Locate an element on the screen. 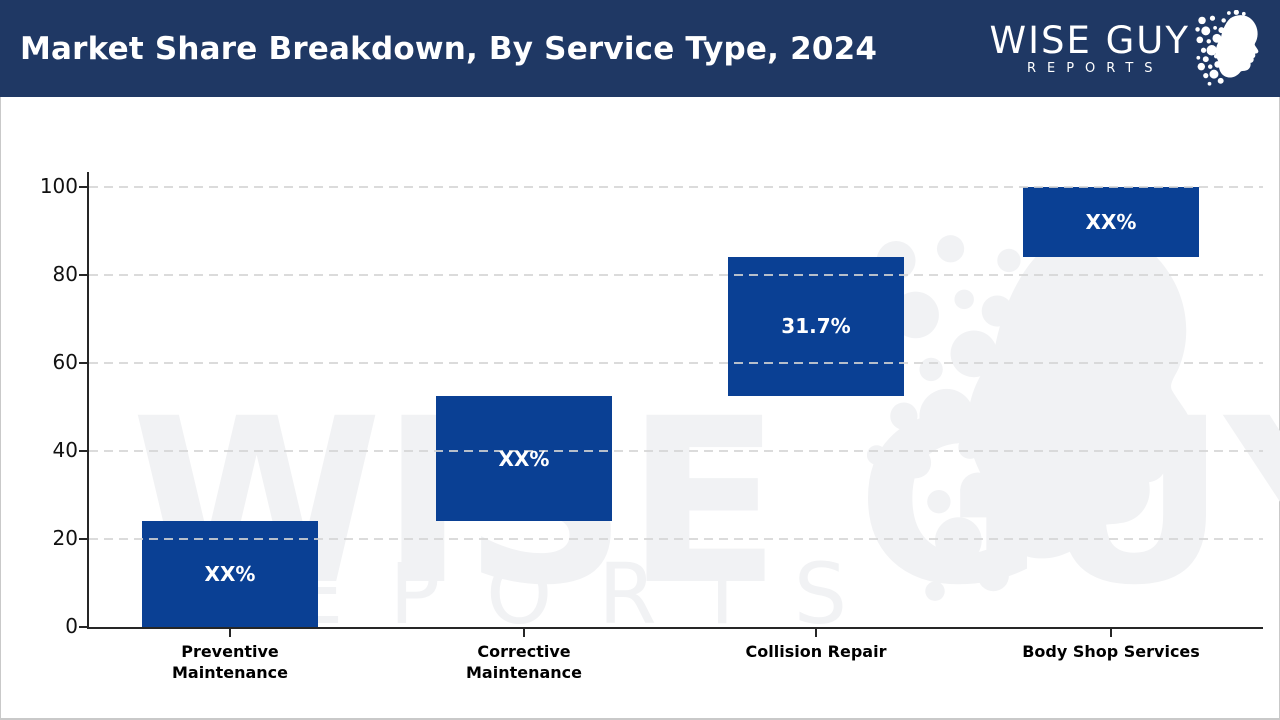  brand-tagline: REPORTS is located at coordinates (1095, 68).